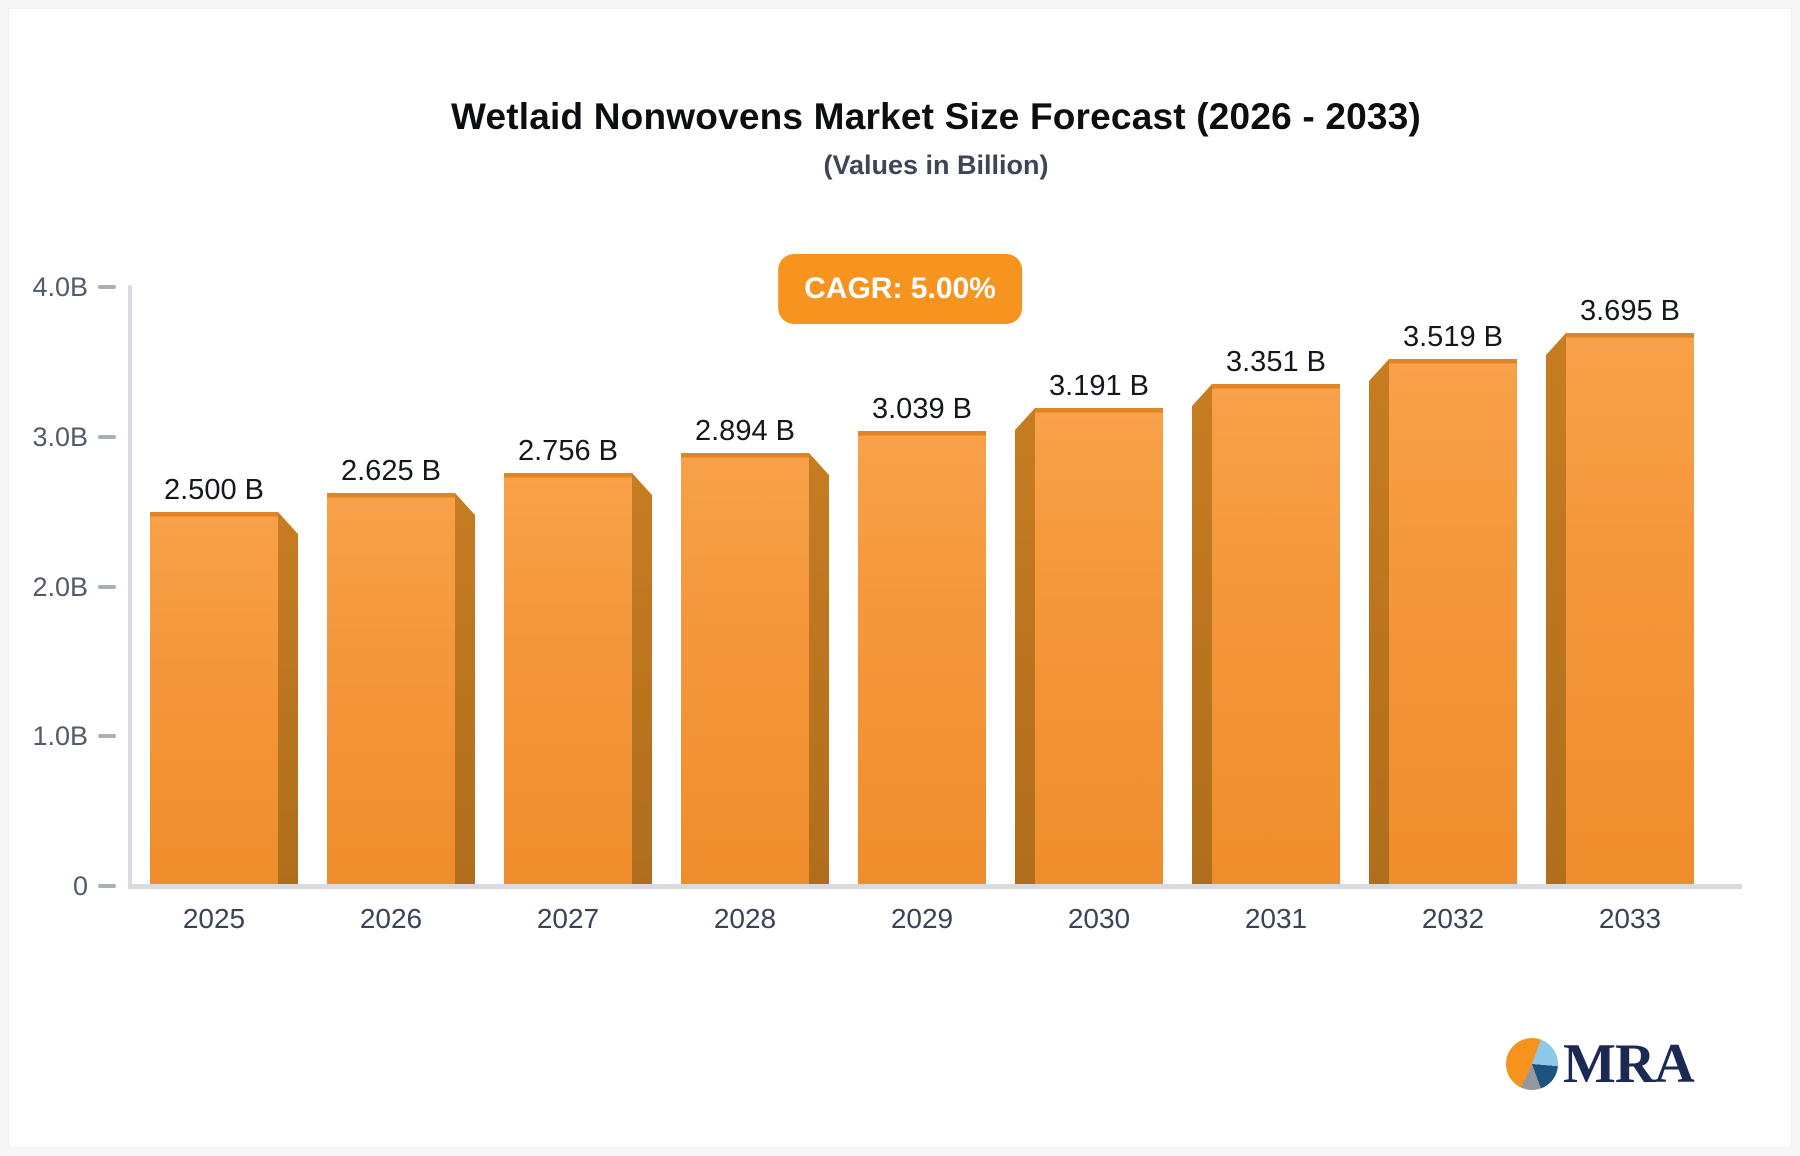  What do you see at coordinates (60, 586) in the screenshot?
I see `y-axis-tick-label: 2.0B` at bounding box center [60, 586].